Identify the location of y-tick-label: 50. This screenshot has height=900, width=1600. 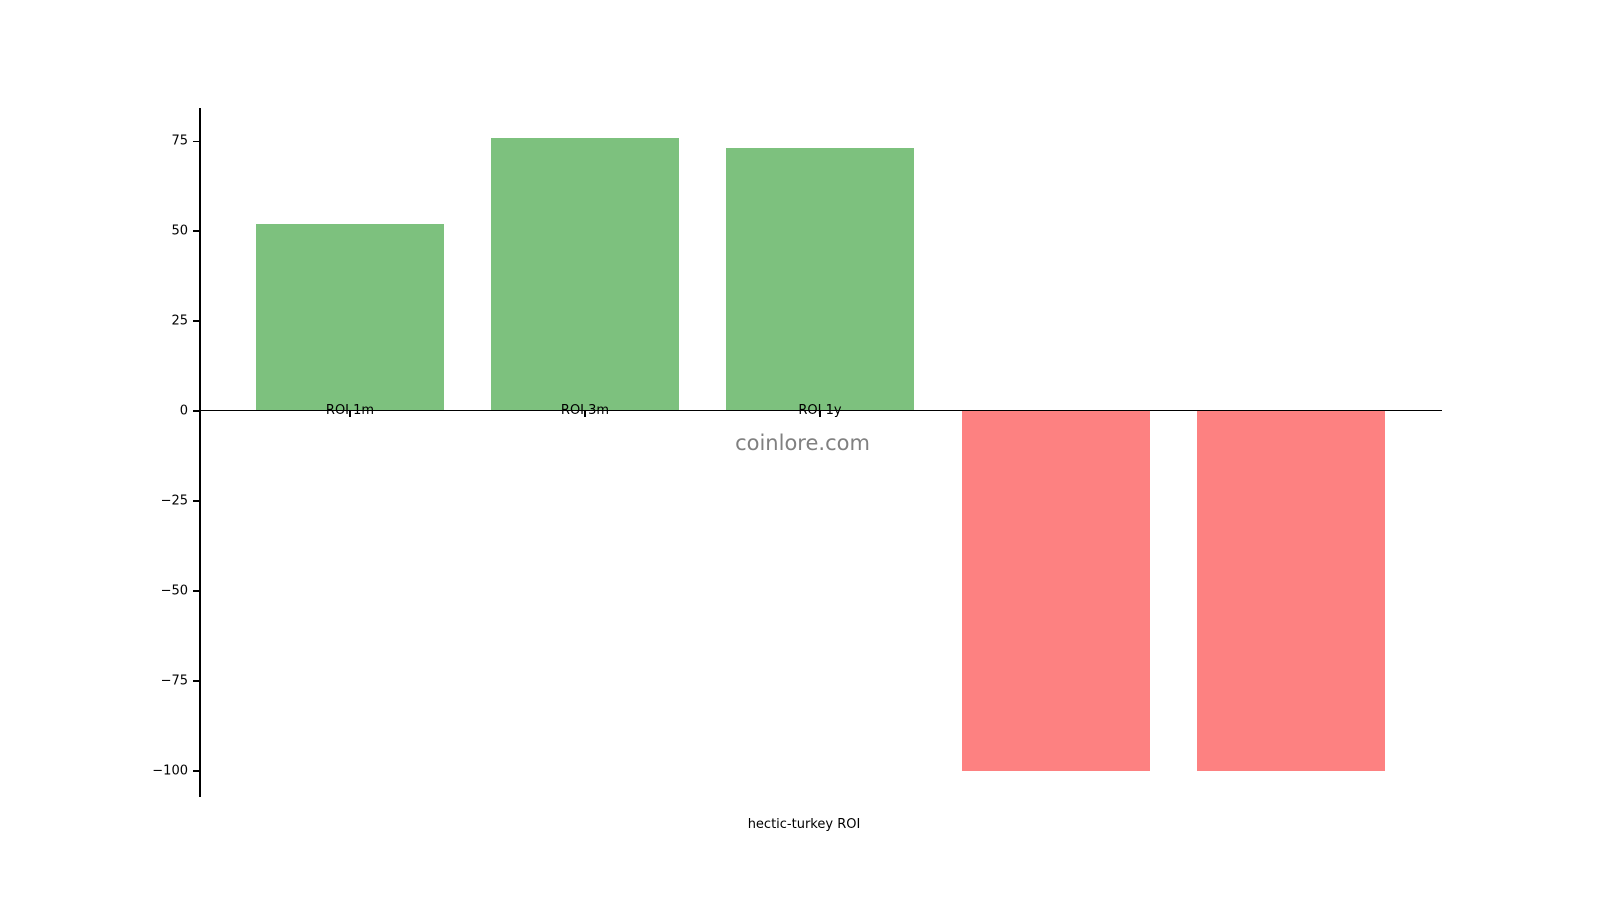
(179, 231).